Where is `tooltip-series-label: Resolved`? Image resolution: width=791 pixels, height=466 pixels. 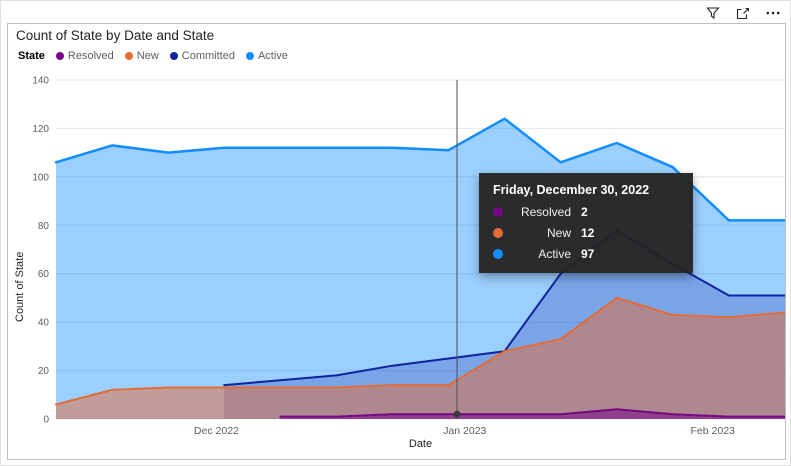
tooltip-series-label: Resolved is located at coordinates (545, 212).